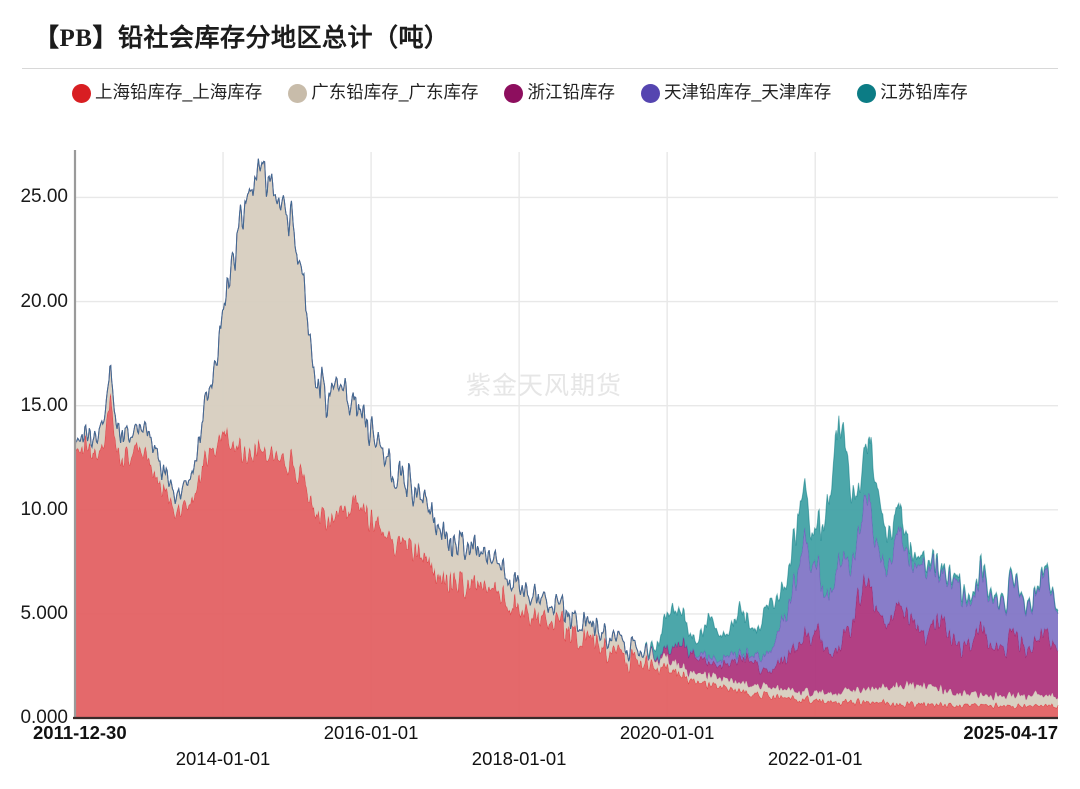 The width and height of the screenshot is (1080, 789). Describe the element at coordinates (44, 717) in the screenshot. I see `y-axis-tick-label: 0.000` at that location.